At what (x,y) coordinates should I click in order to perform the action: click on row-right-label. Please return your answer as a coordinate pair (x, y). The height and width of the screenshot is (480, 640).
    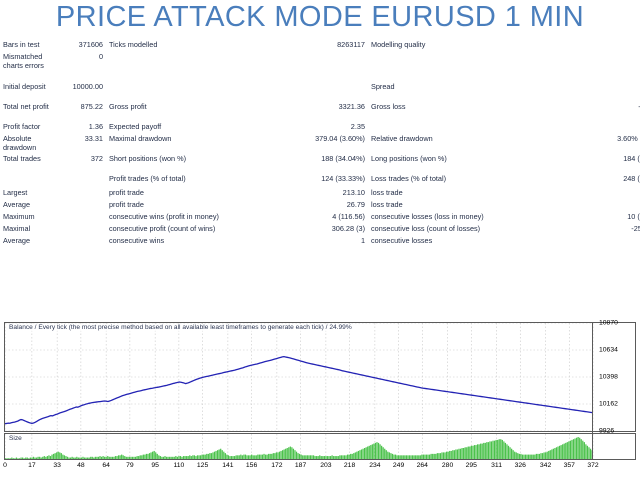
    Looking at the image, I should click on (463, 128).